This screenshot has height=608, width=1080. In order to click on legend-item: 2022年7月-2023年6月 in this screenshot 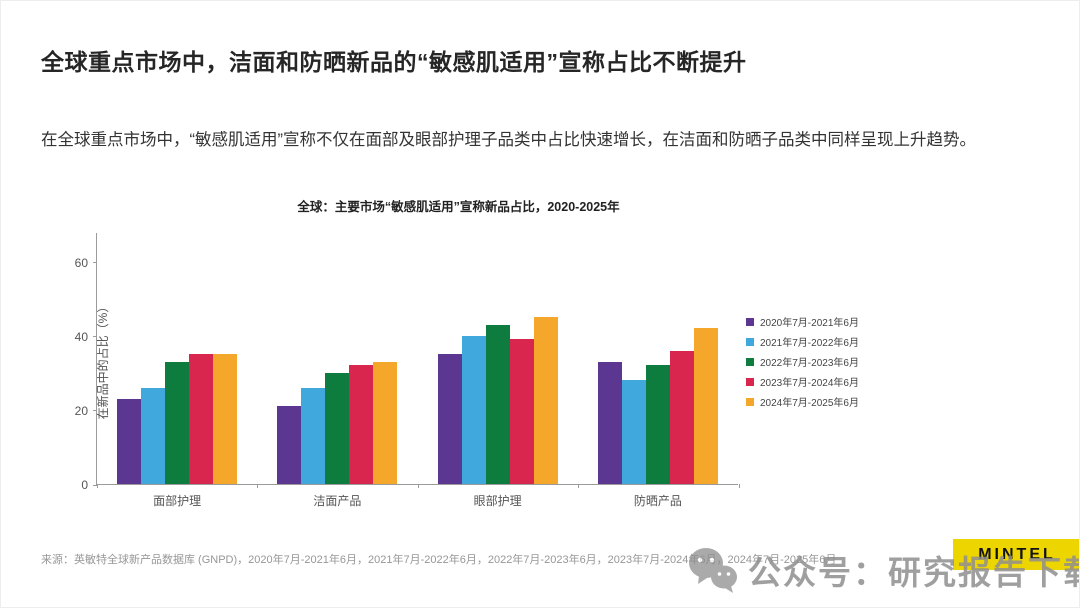, I will do `click(802, 362)`.